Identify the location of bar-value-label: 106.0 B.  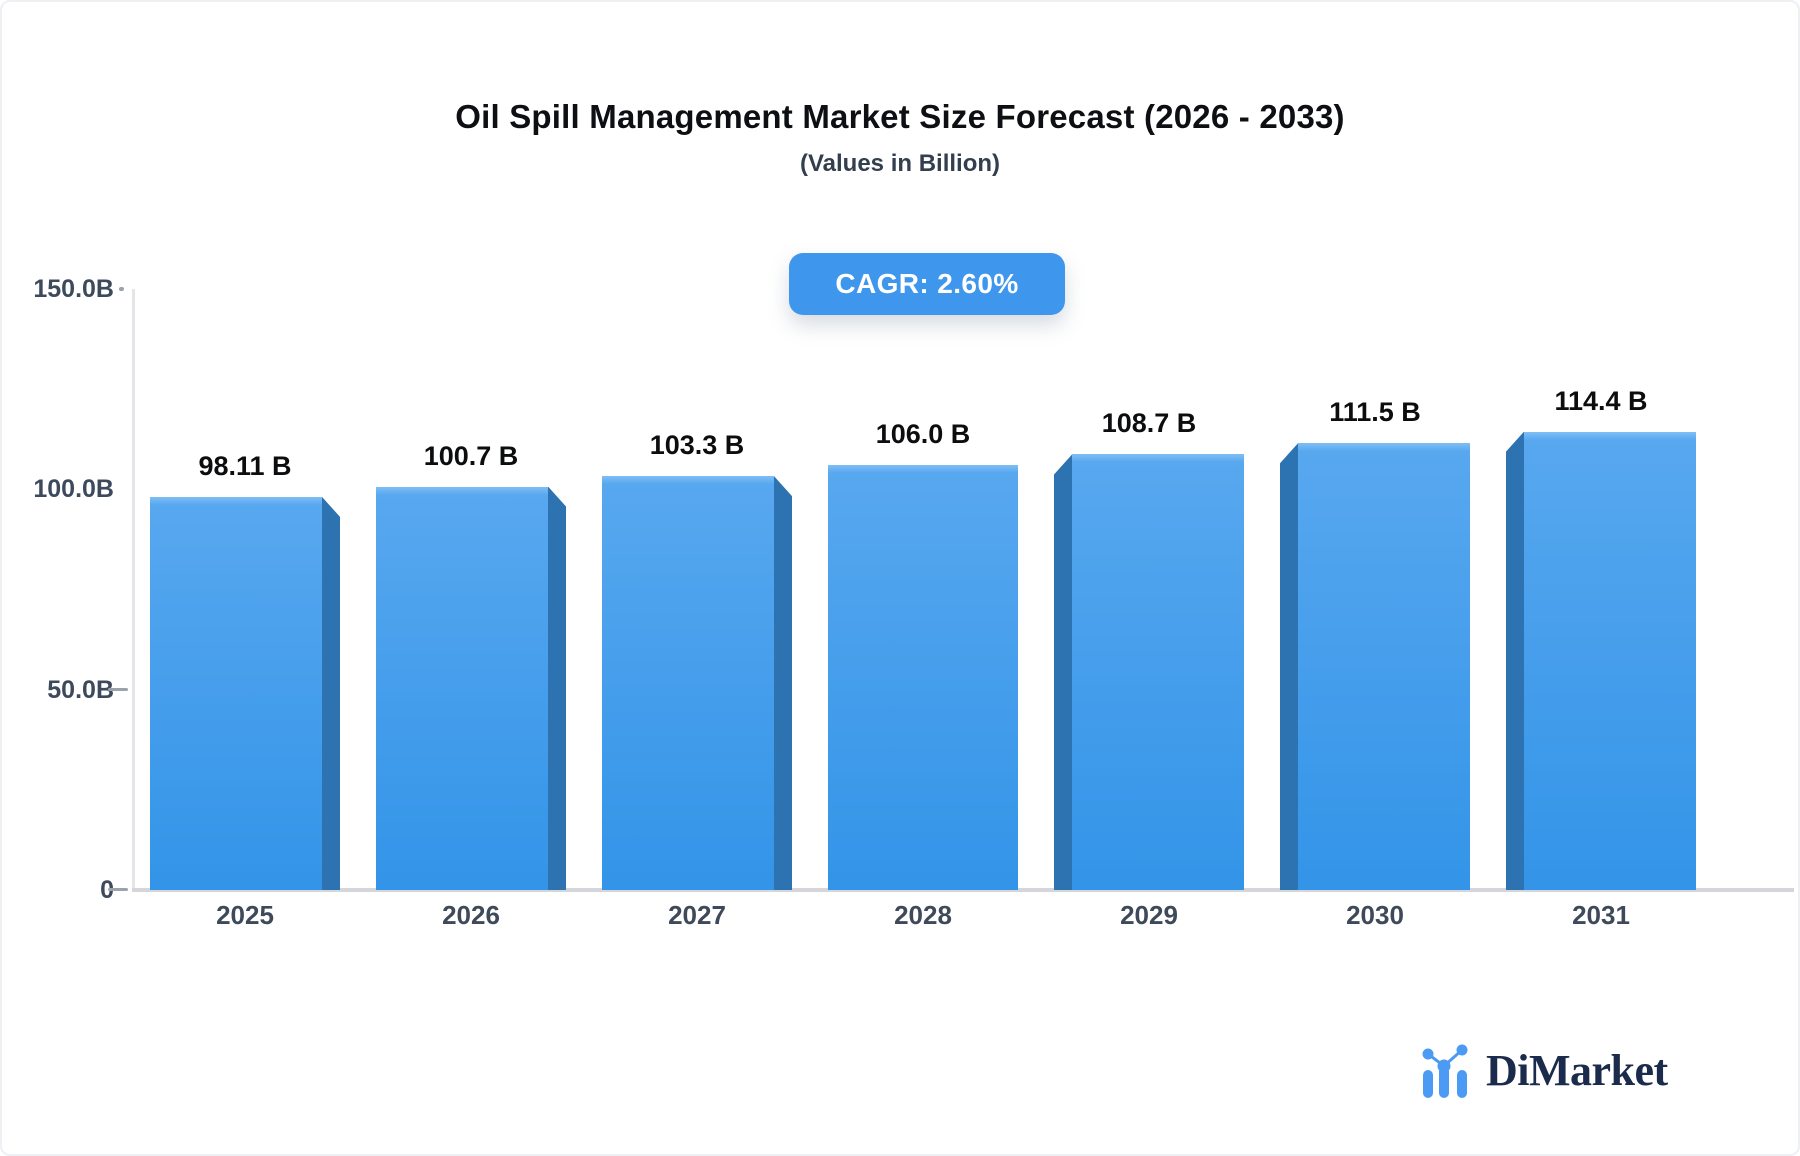
(923, 434).